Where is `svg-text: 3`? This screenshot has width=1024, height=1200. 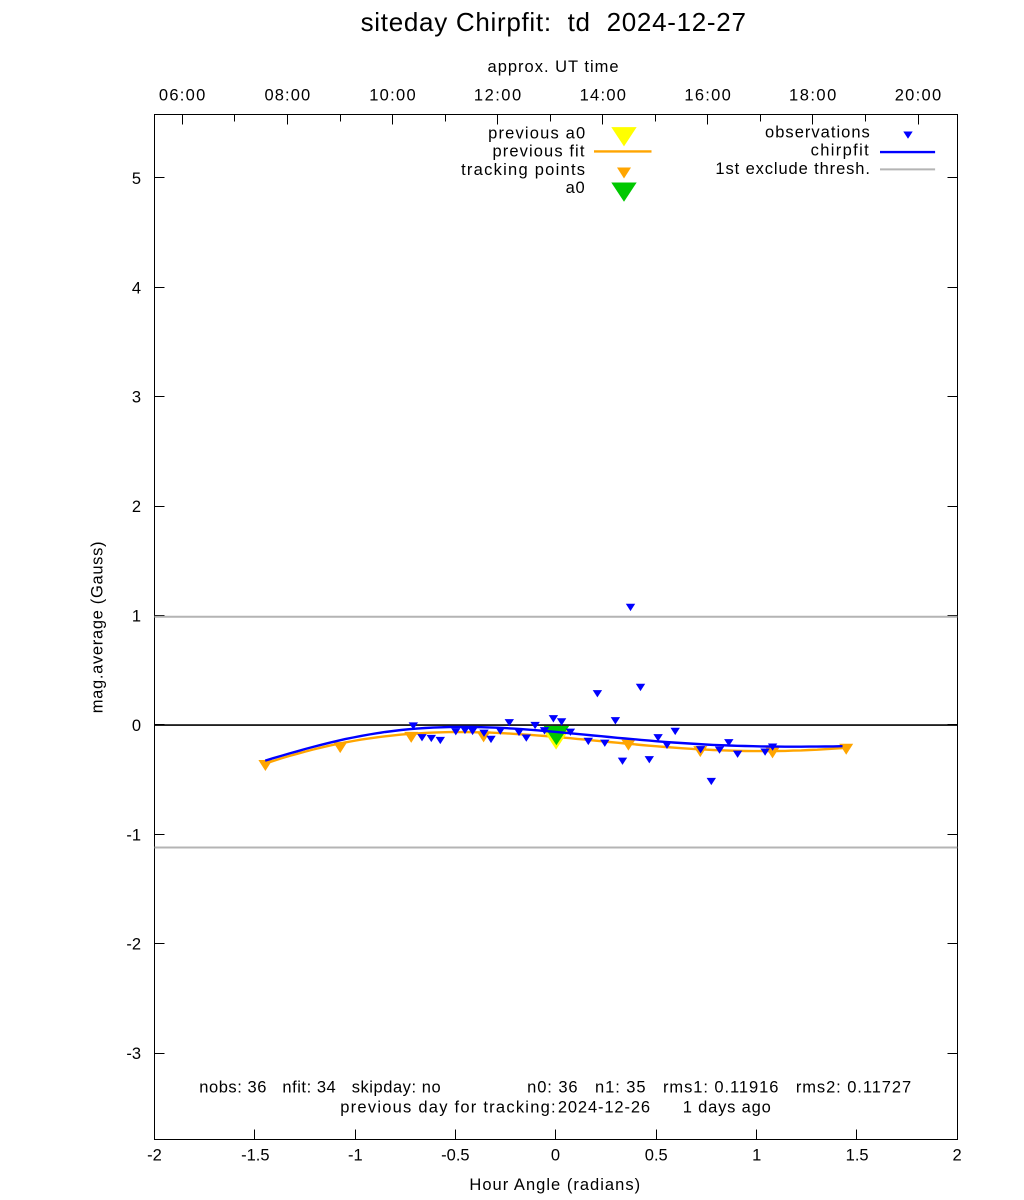
svg-text: 3 is located at coordinates (136, 398).